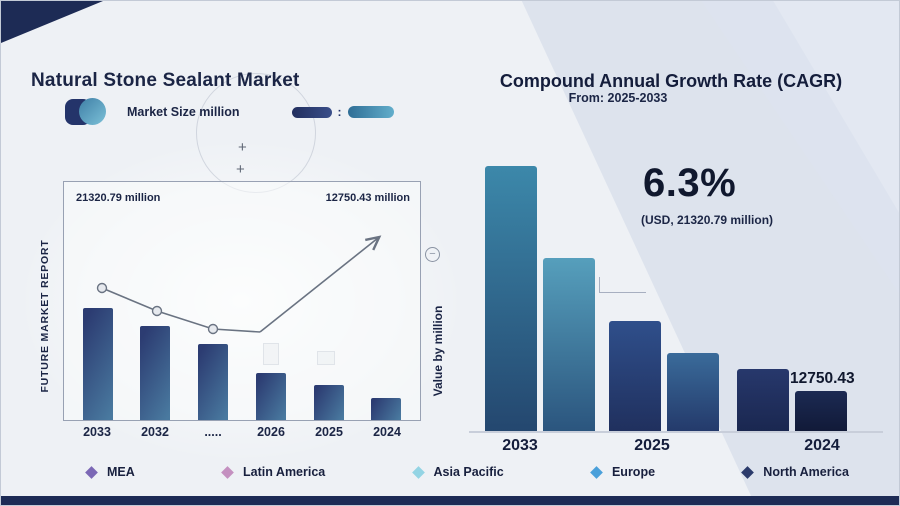  I want to click on right-chart-baseline, so click(676, 432).